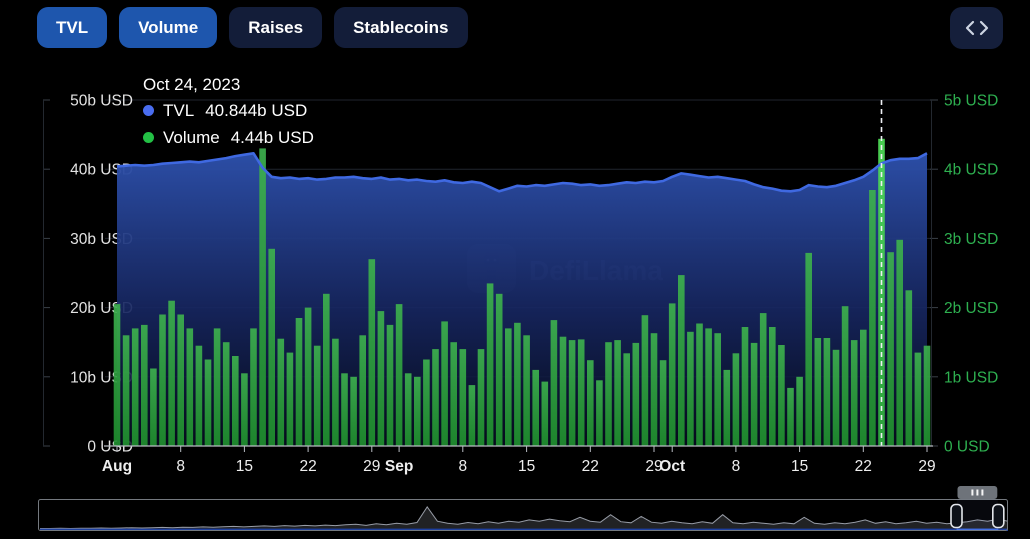  What do you see at coordinates (179, 110) in the screenshot?
I see `tooltip-tvl-name: TVL` at bounding box center [179, 110].